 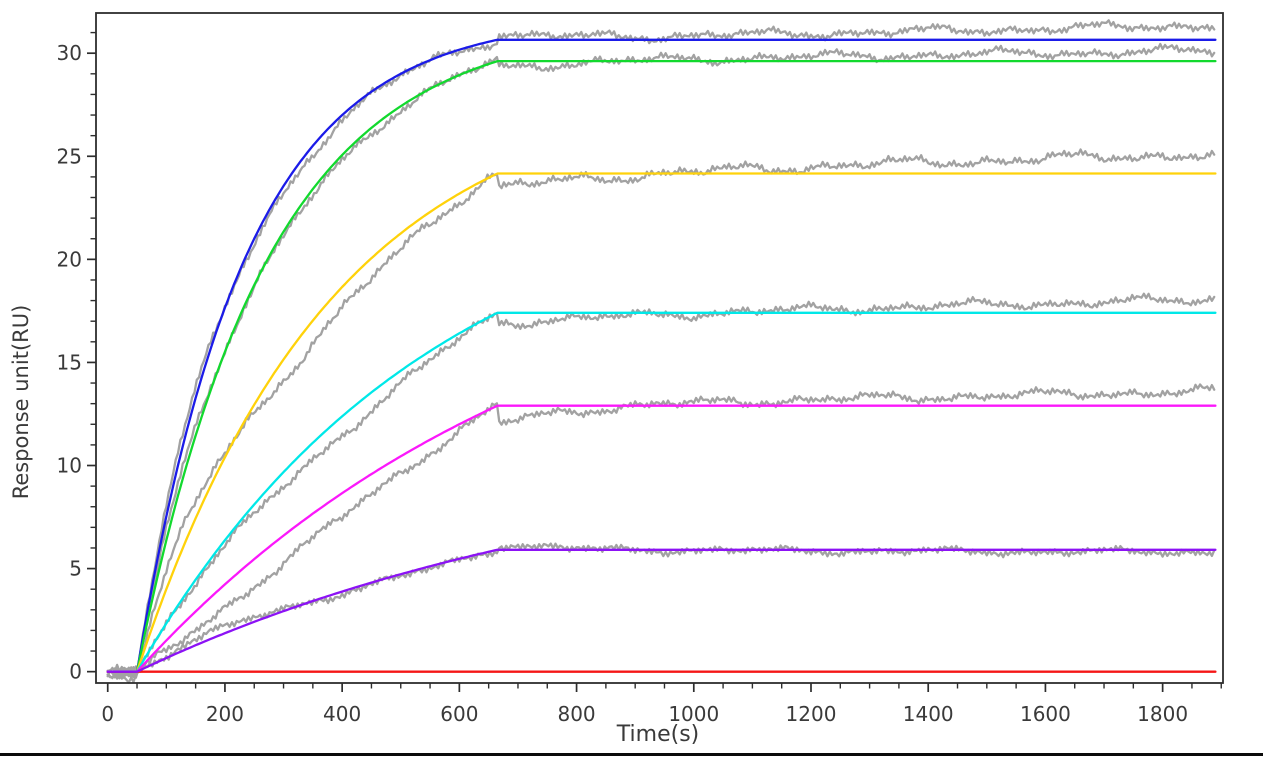 I want to click on x-axis-title: Time(s), so click(x=657, y=734).